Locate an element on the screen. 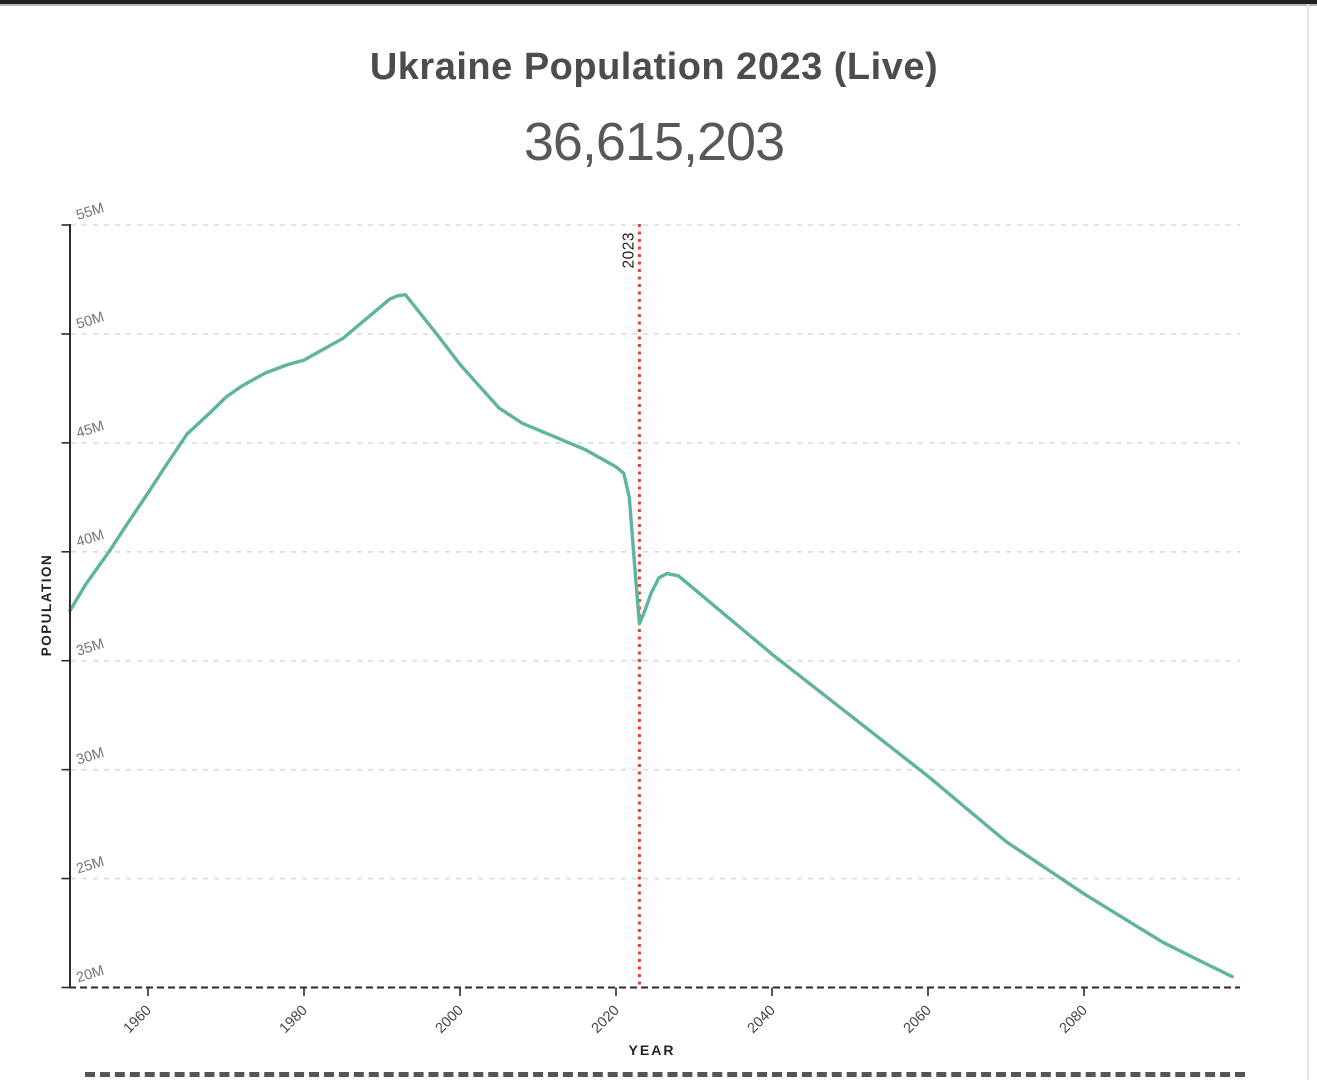  x-tick-label-2080: 2080 is located at coordinates (1074, 1020).